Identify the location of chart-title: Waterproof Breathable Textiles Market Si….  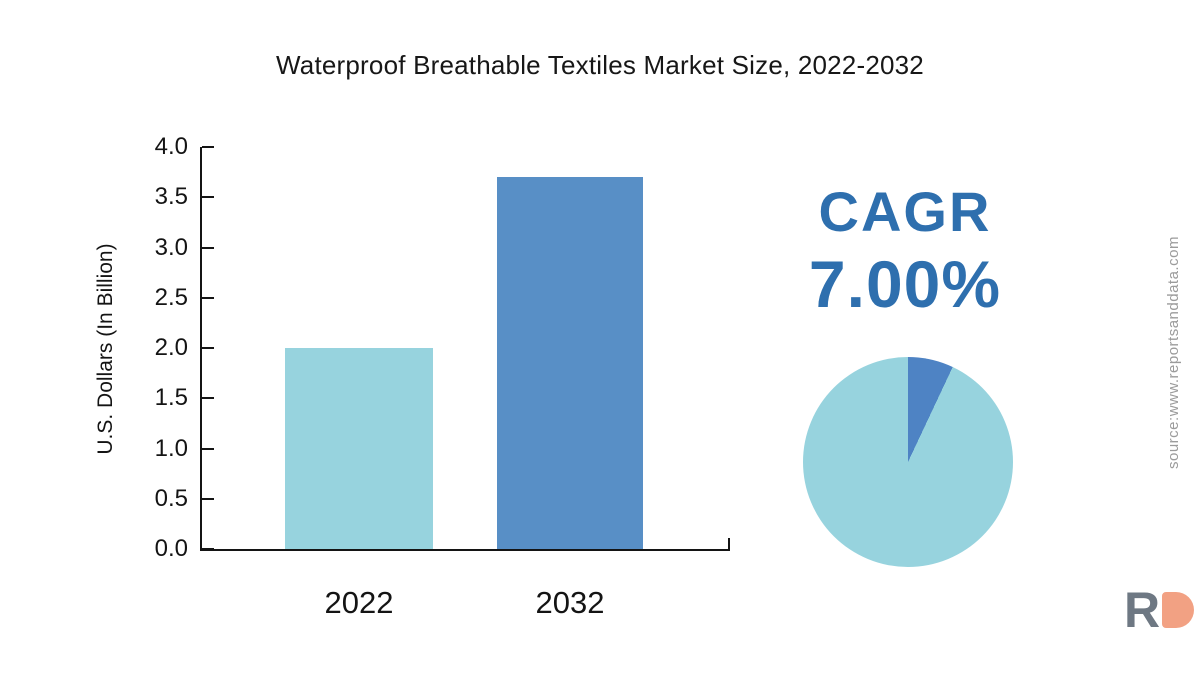
(600, 65).